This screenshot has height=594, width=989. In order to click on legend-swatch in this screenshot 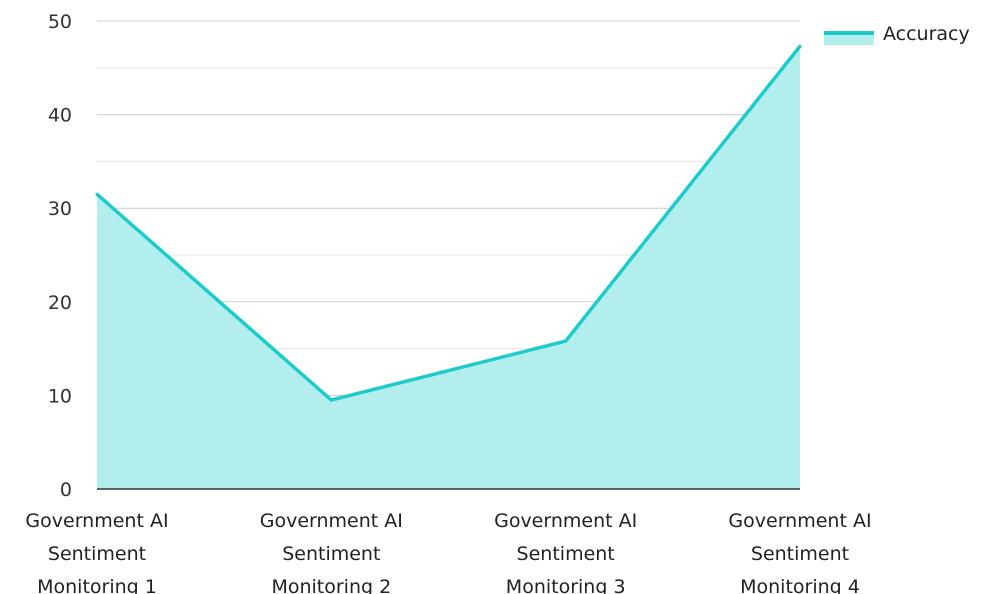, I will do `click(849, 39)`.